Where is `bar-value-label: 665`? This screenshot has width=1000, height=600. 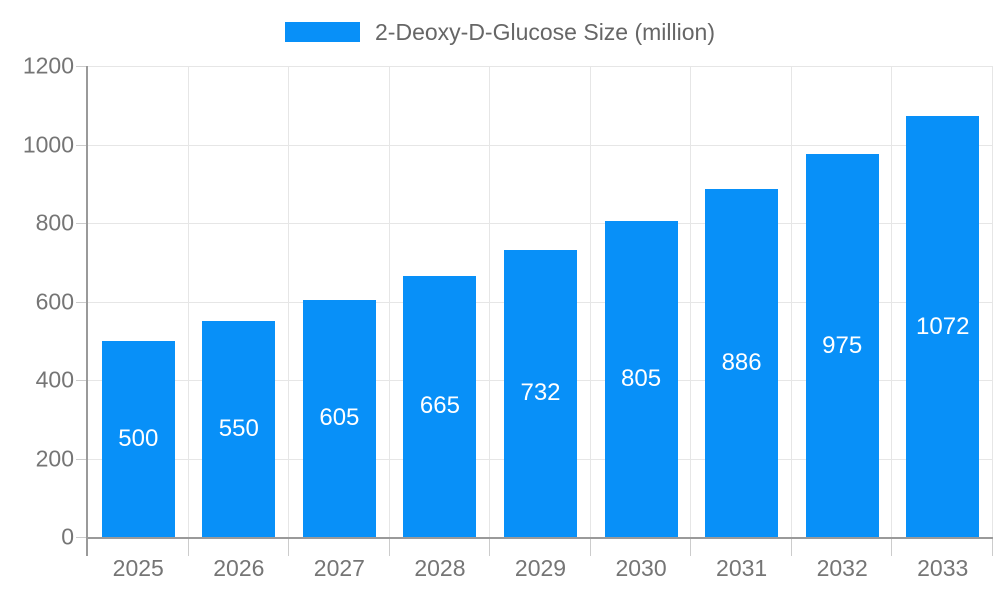
bar-value-label: 665 is located at coordinates (439, 406).